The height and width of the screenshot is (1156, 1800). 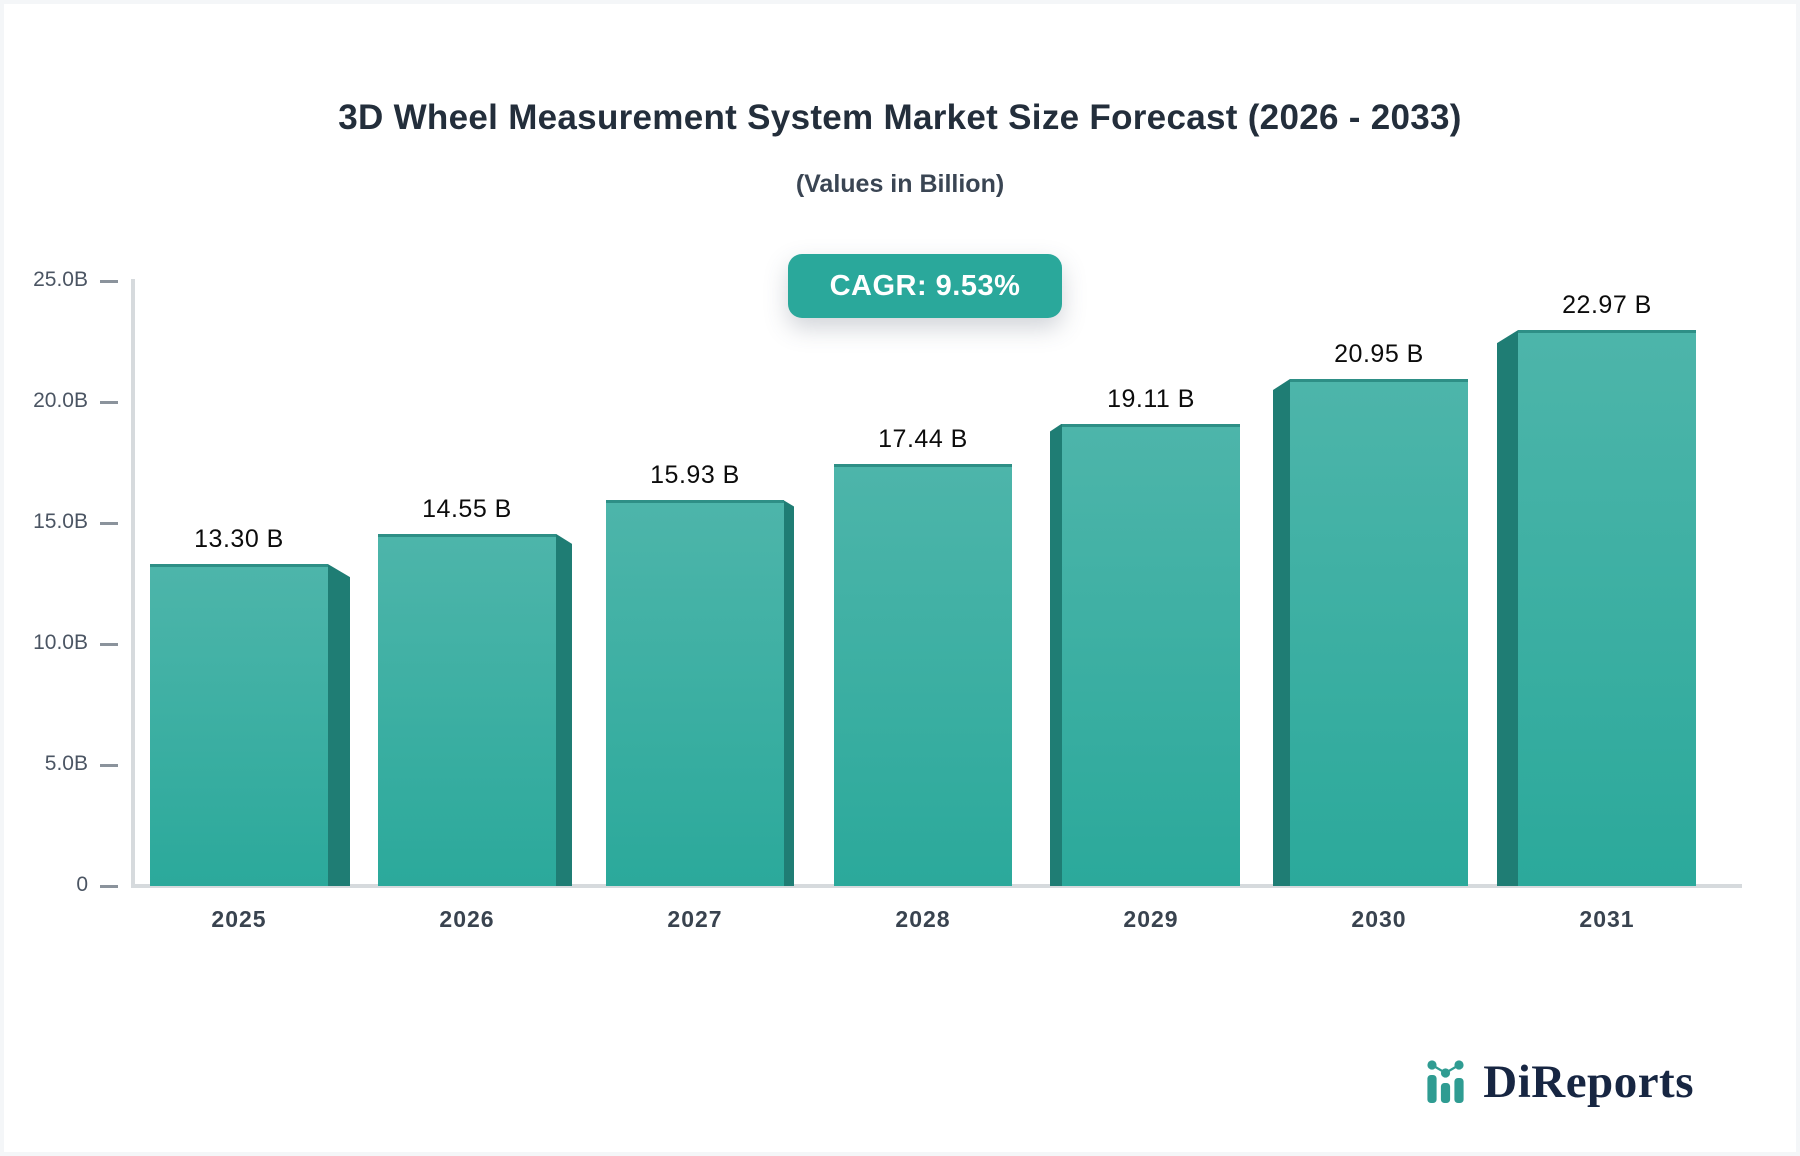 What do you see at coordinates (695, 919) in the screenshot?
I see `x-axis-label-2027: 2027` at bounding box center [695, 919].